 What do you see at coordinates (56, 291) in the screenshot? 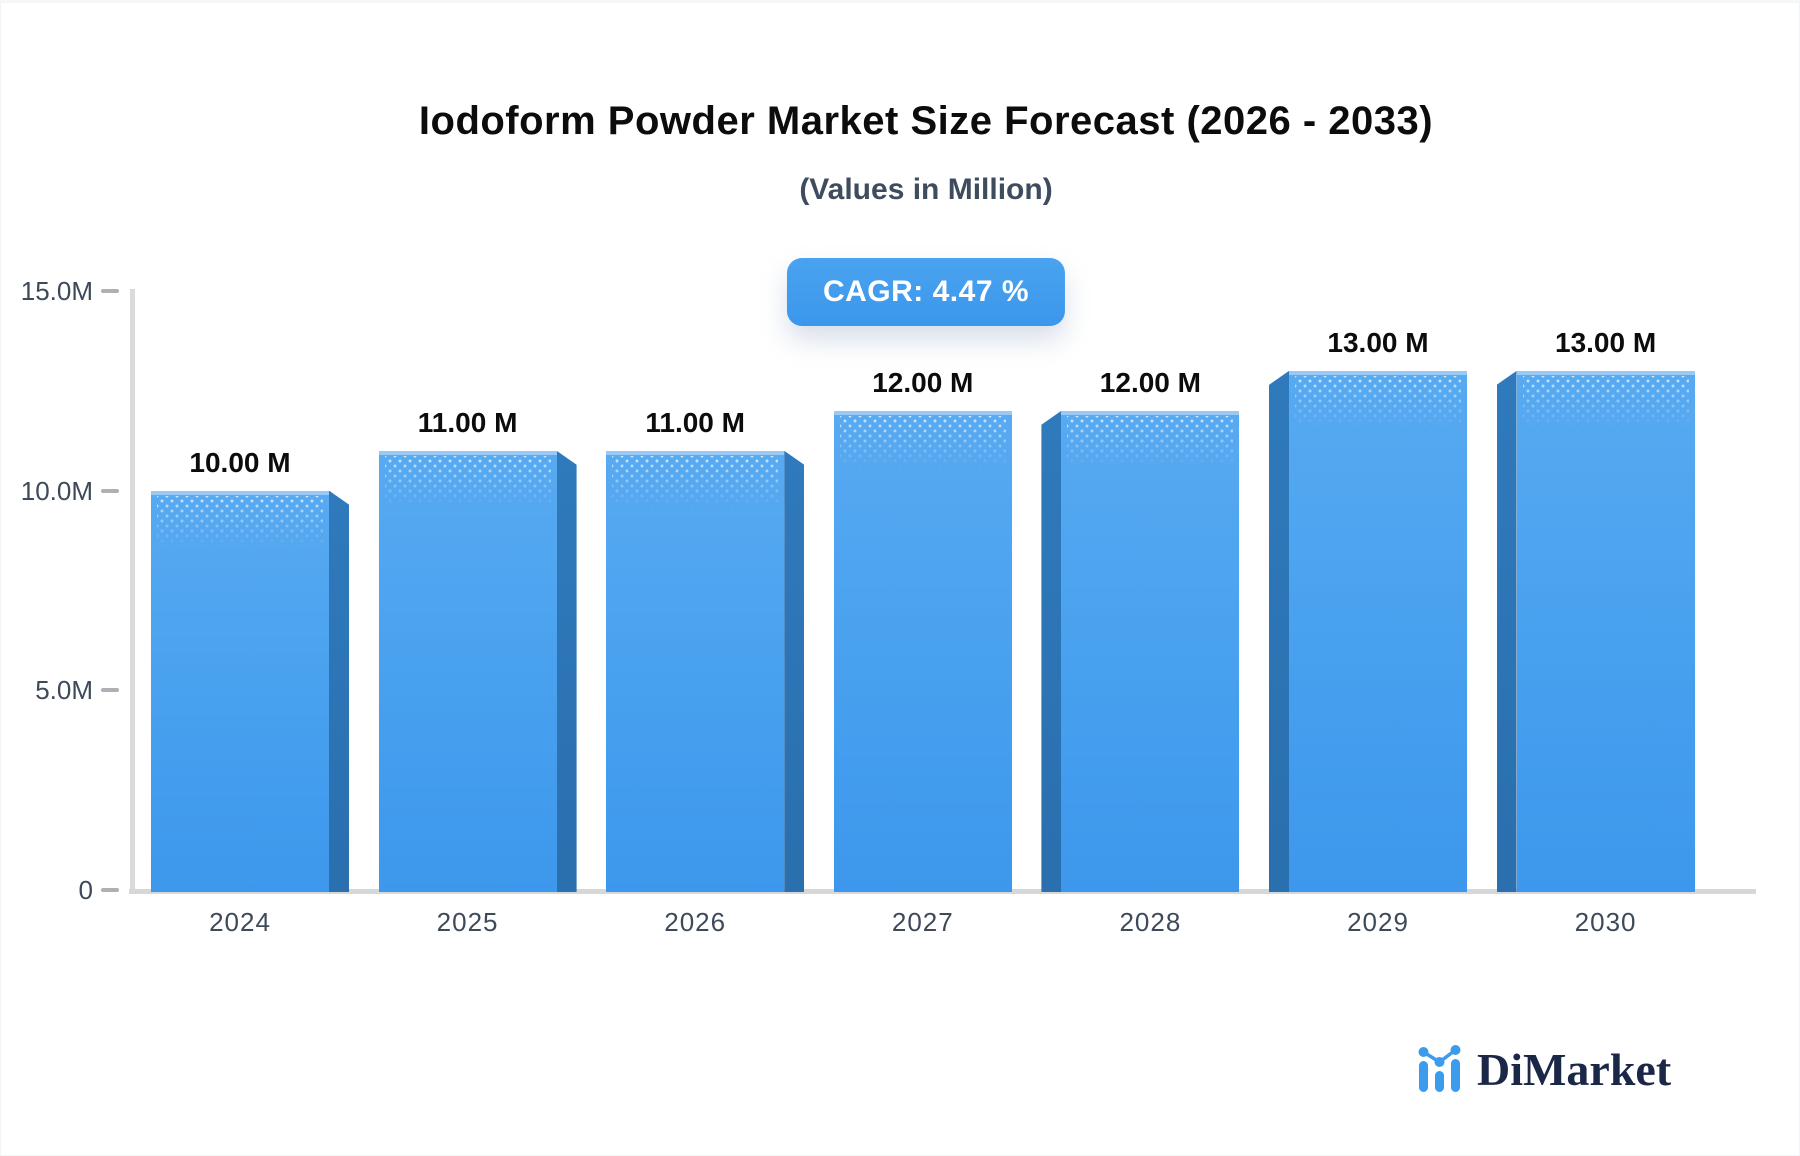
I see `y-tick-label: 15.0M` at bounding box center [56, 291].